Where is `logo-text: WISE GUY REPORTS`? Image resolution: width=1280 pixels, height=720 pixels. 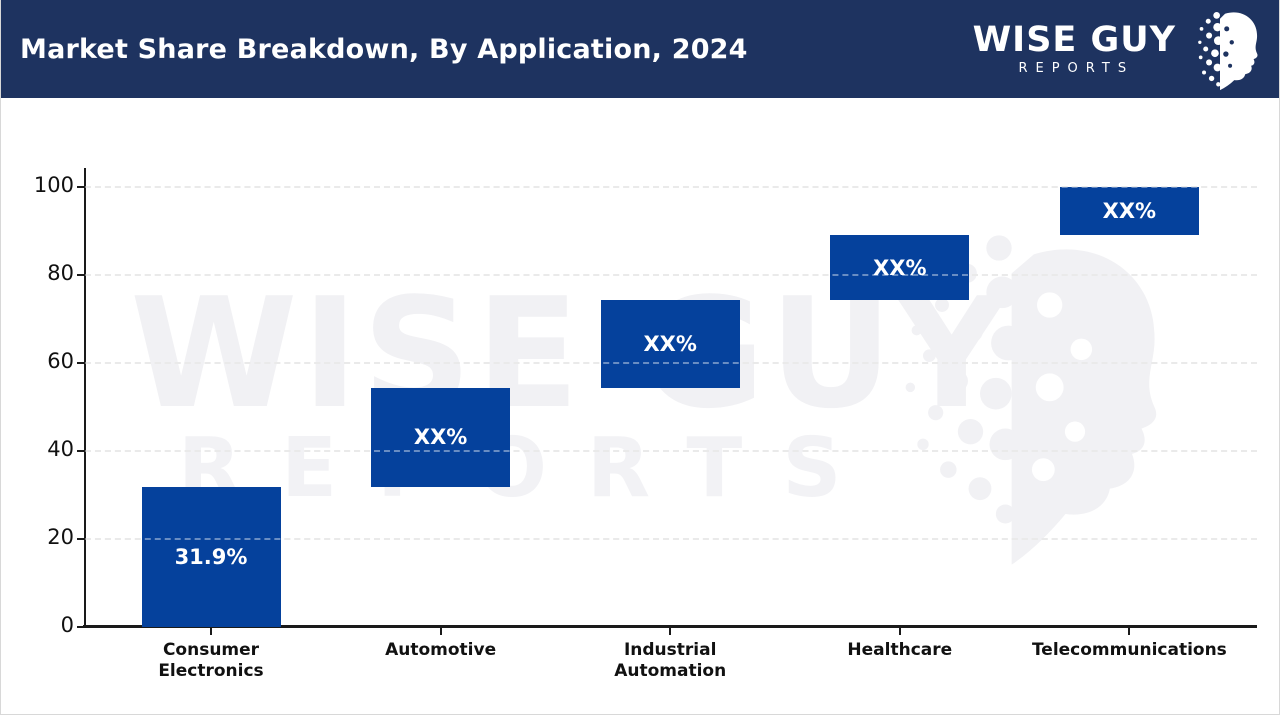 logo-text: WISE GUY REPORTS is located at coordinates (1074, 47).